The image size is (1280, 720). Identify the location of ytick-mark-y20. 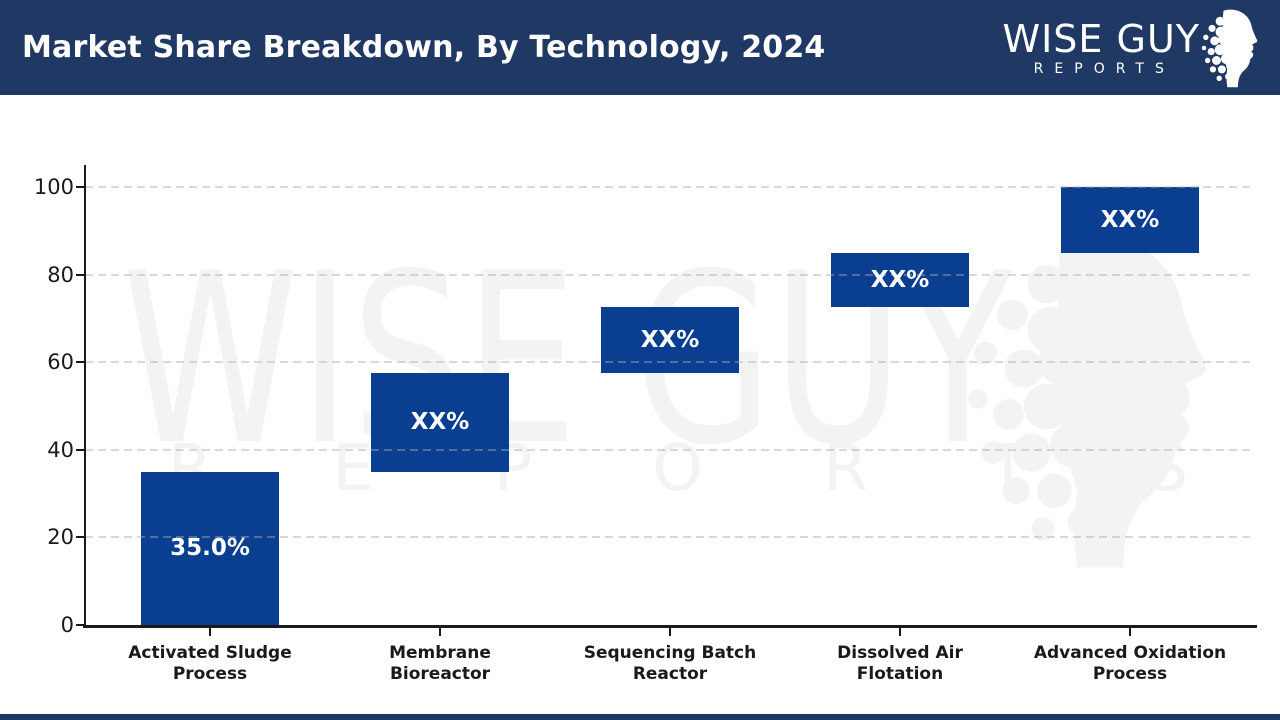
(80, 537).